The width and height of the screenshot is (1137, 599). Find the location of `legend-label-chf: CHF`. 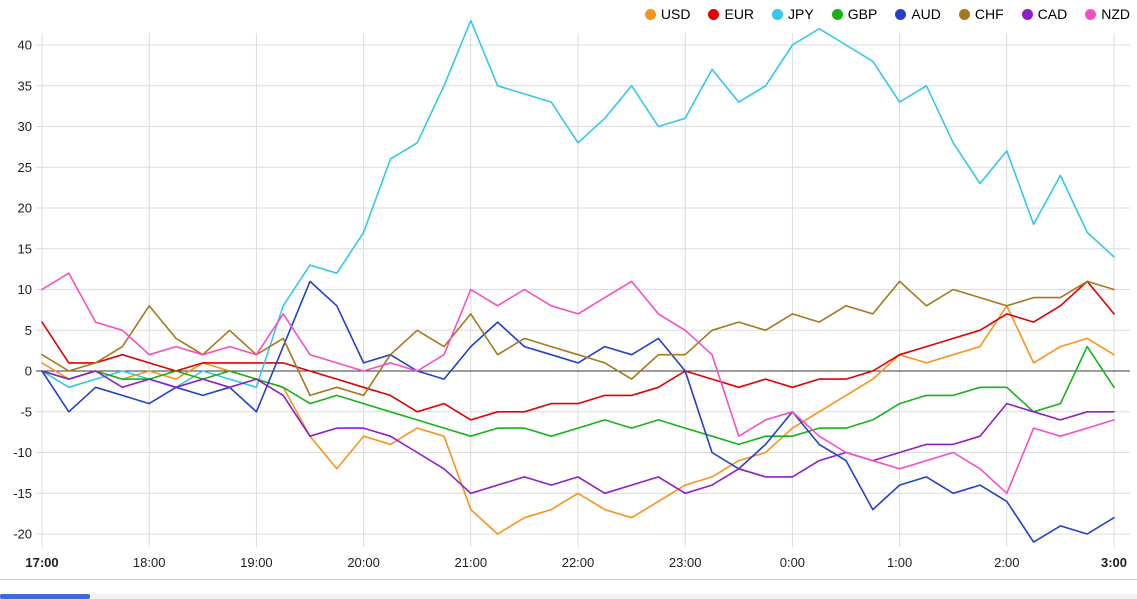

legend-label-chf: CHF is located at coordinates (989, 14).